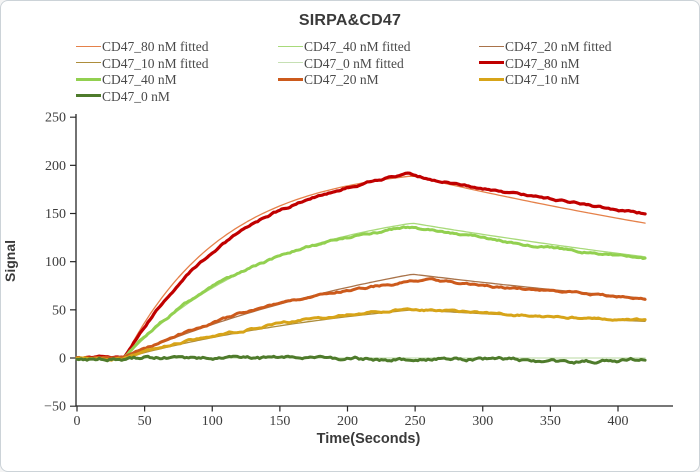  What do you see at coordinates (136, 96) in the screenshot?
I see `legend-label: CD47_0 nM` at bounding box center [136, 96].